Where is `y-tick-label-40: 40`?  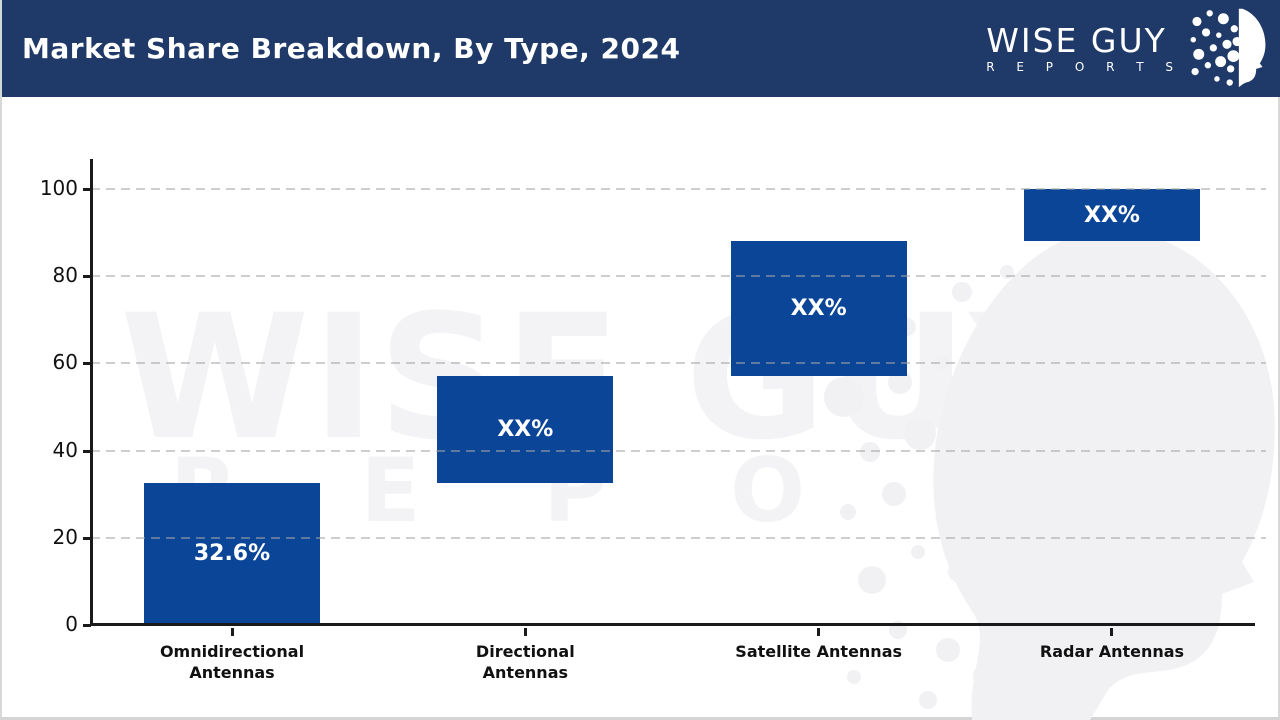
y-tick-label-40: 40 is located at coordinates (65, 449).